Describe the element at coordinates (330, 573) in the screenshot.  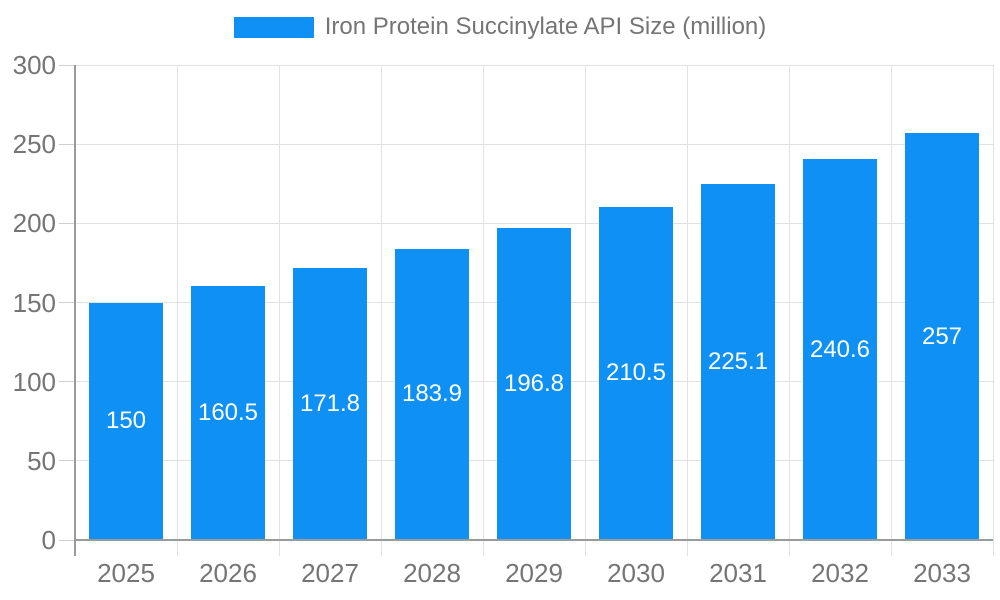
I see `x-axis-tick-label: 2027` at that location.